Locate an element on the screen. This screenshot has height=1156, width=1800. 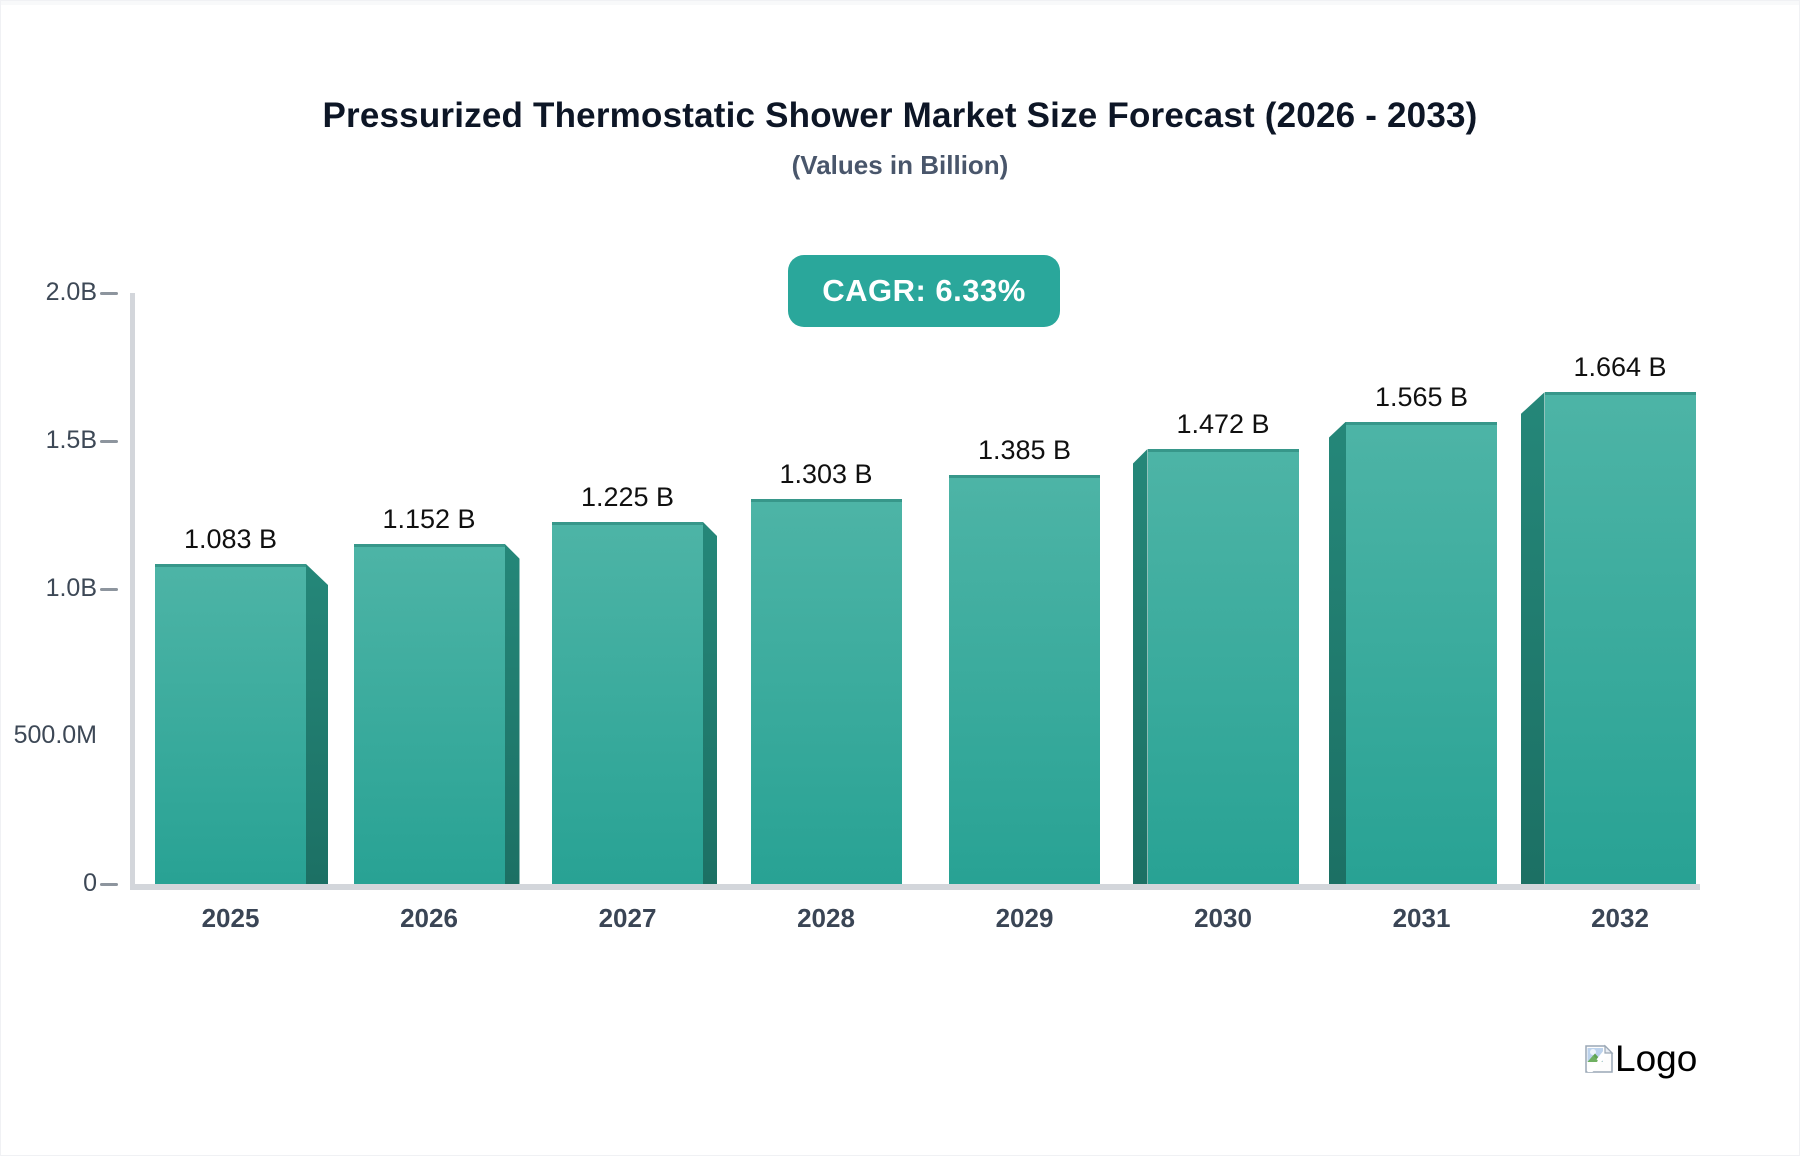
bar-value-label: 1.083 B is located at coordinates (230, 538).